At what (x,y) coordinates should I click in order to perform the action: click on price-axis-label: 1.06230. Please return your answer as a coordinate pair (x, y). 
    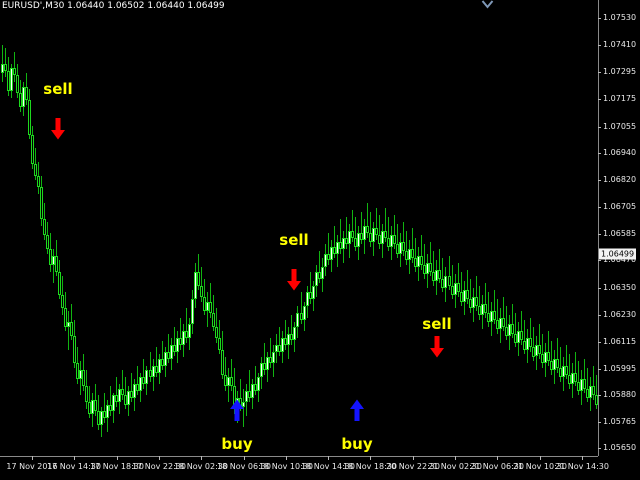
    Looking at the image, I should click on (620, 315).